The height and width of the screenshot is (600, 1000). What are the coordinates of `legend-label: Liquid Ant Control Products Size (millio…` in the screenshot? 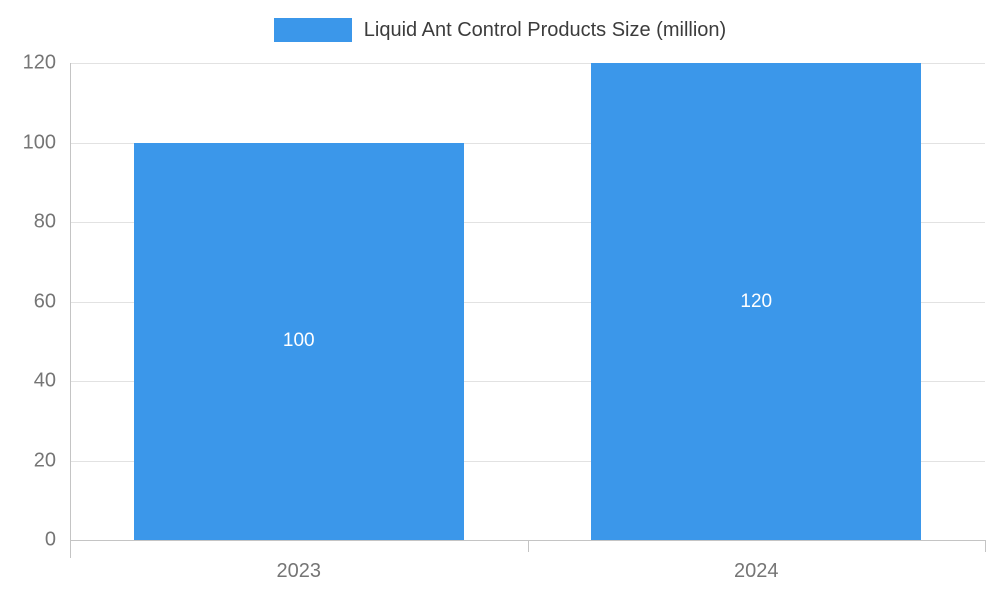 It's located at (545, 29).